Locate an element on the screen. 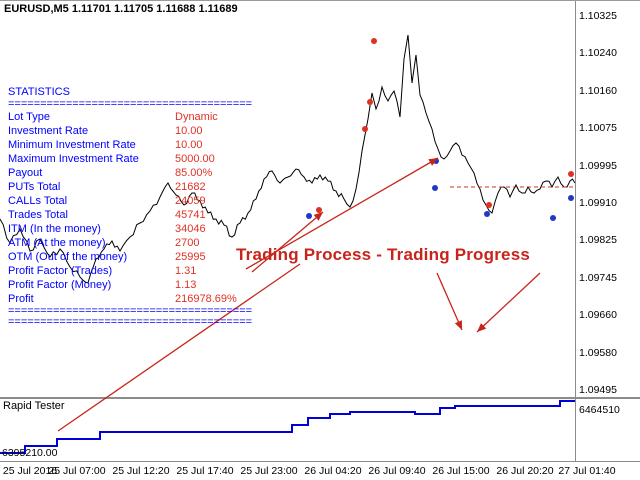  stat-row: Trades Total 45741 is located at coordinates (130, 215).